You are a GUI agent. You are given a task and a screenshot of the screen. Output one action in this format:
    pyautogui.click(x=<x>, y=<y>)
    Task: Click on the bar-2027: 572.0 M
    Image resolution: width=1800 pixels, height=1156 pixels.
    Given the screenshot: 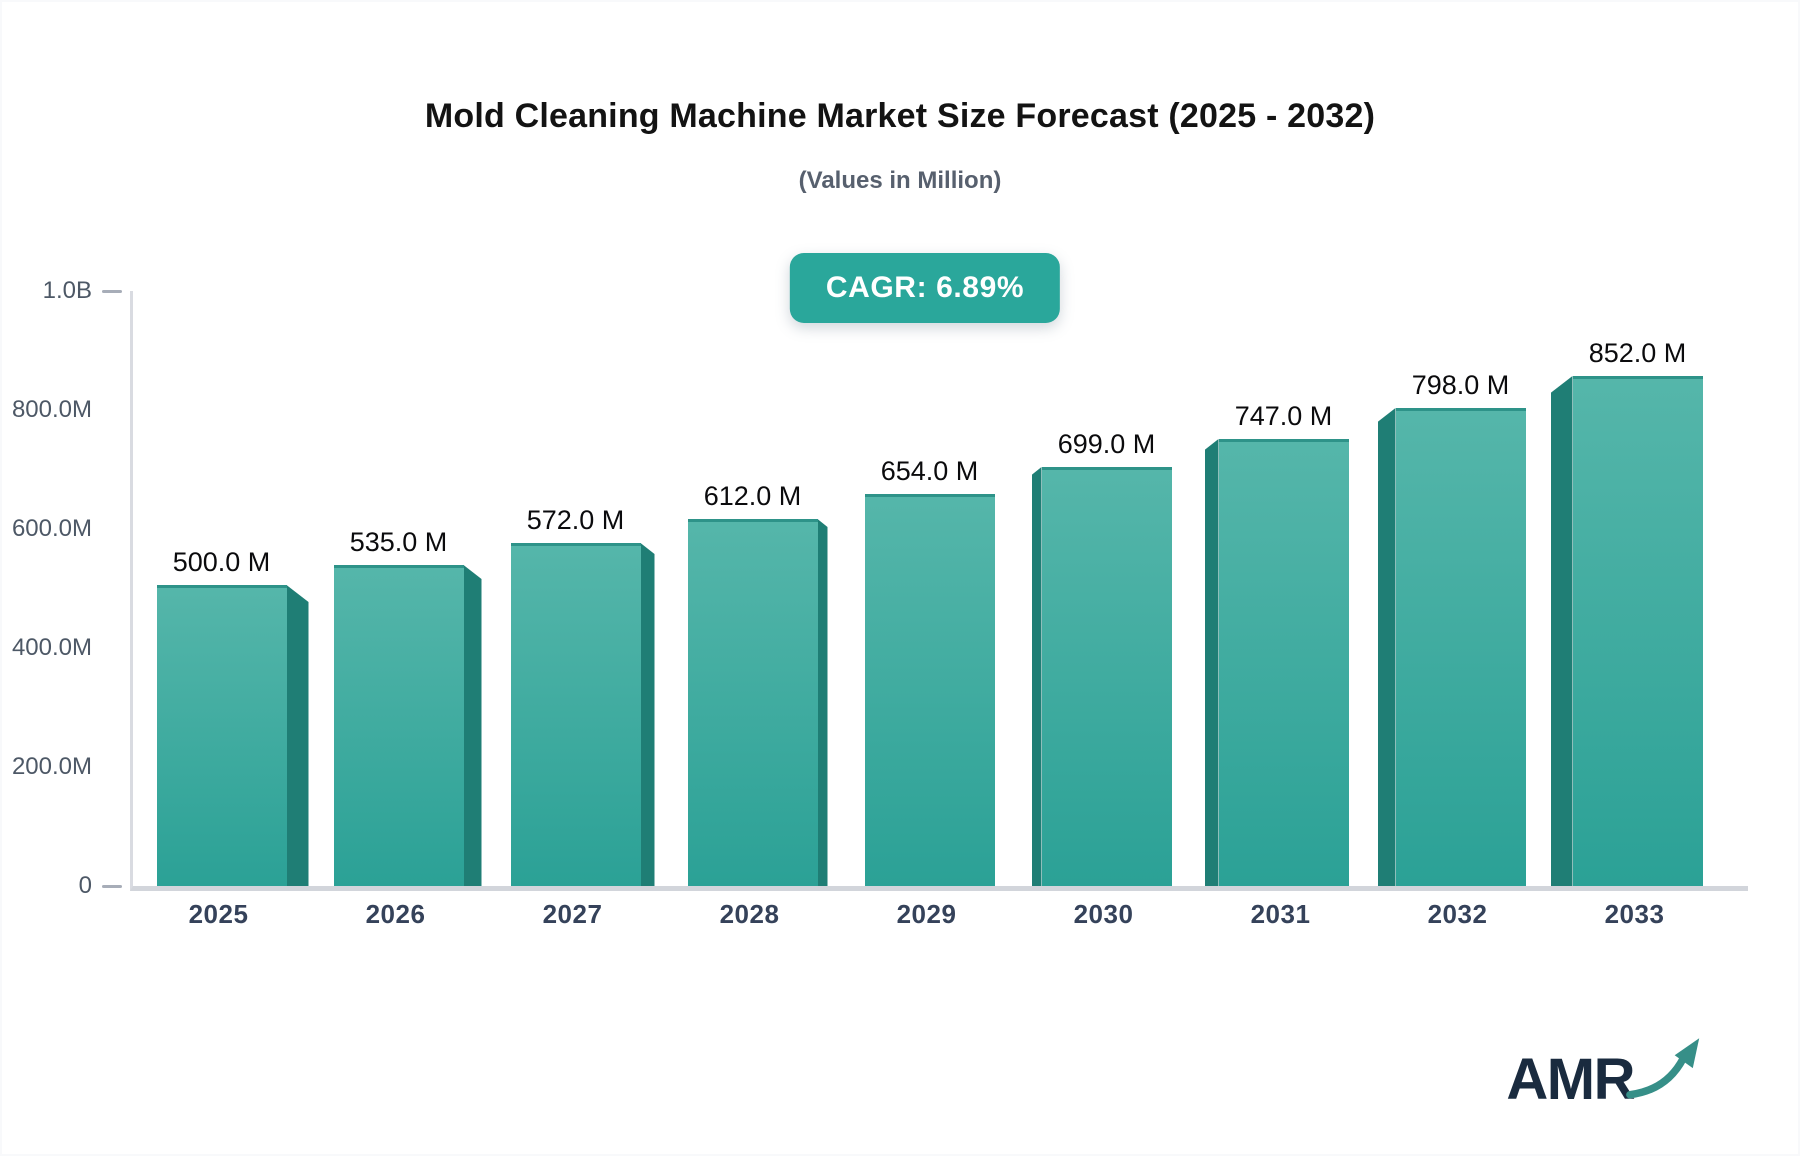 What is the action you would take?
    pyautogui.click(x=582, y=695)
    